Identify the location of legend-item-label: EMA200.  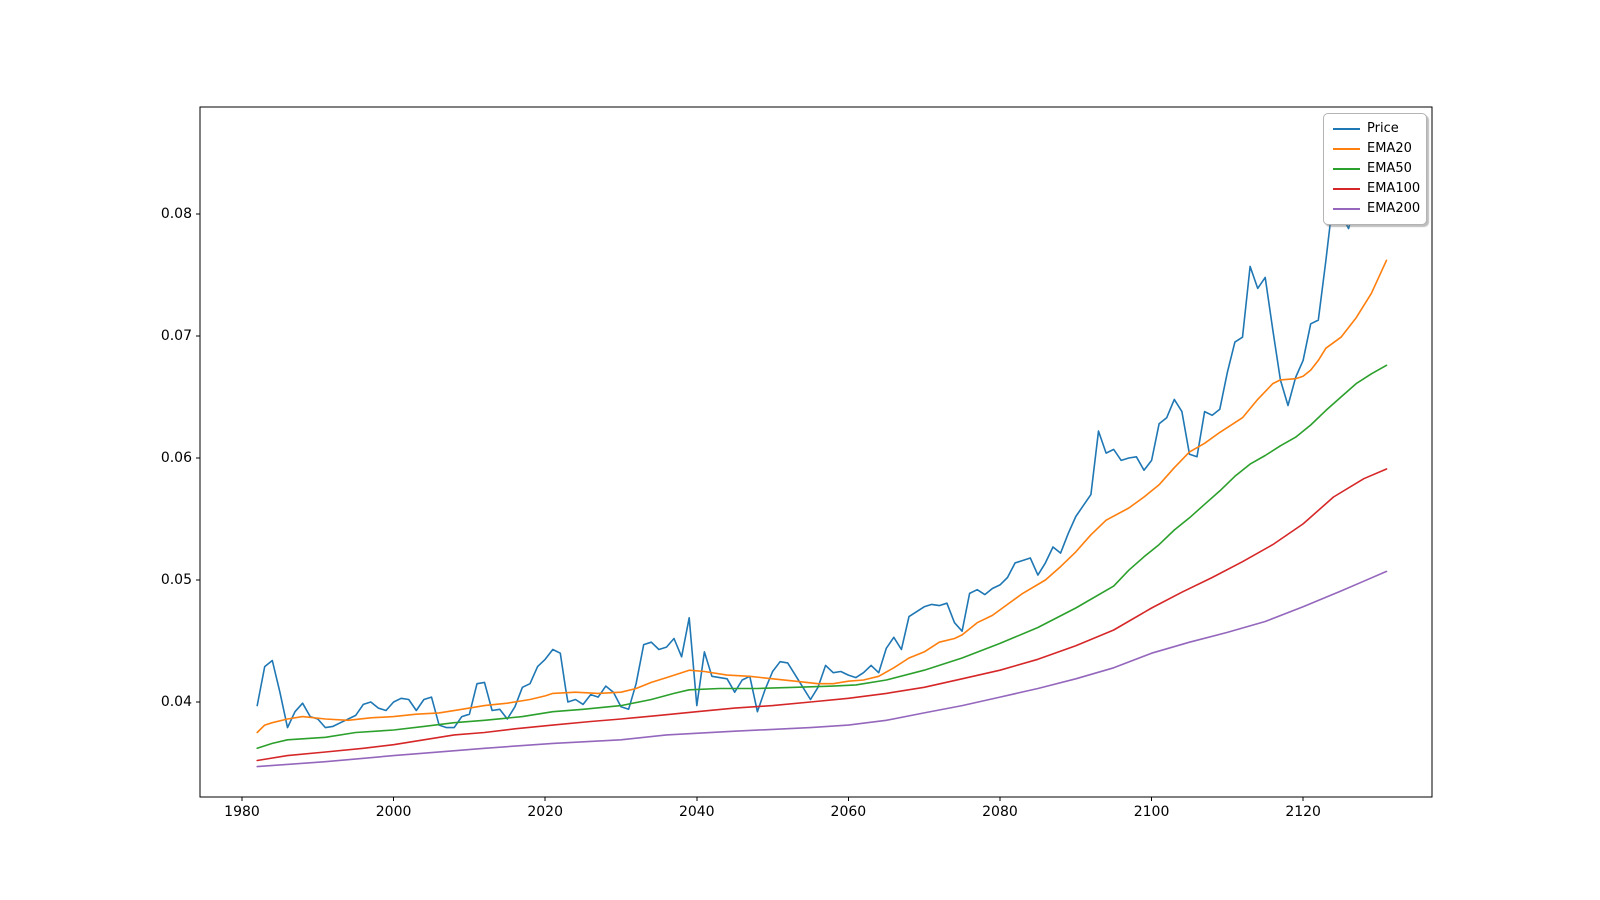
(1394, 208).